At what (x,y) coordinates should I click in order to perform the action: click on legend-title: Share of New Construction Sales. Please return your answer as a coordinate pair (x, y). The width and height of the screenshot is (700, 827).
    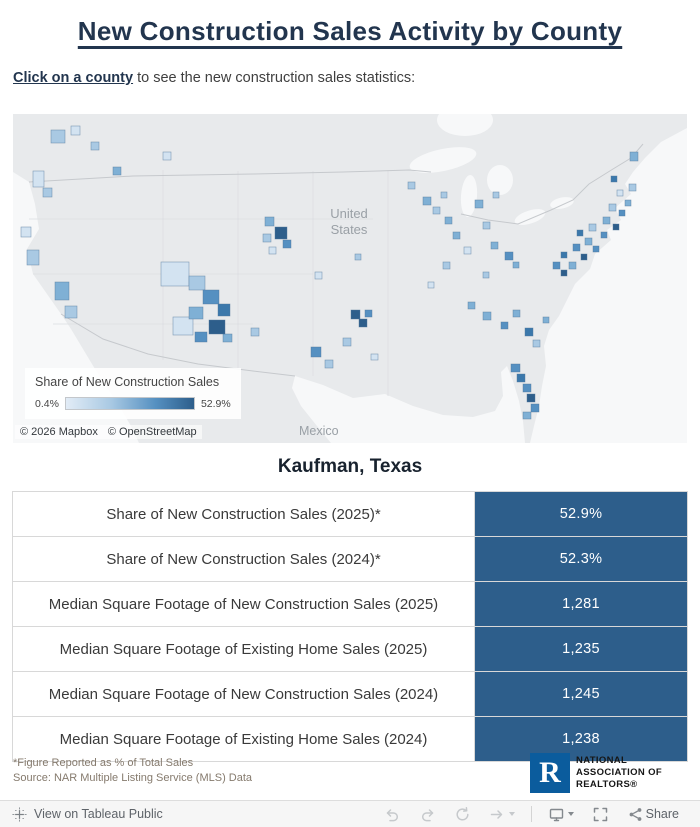
    Looking at the image, I should click on (127, 382).